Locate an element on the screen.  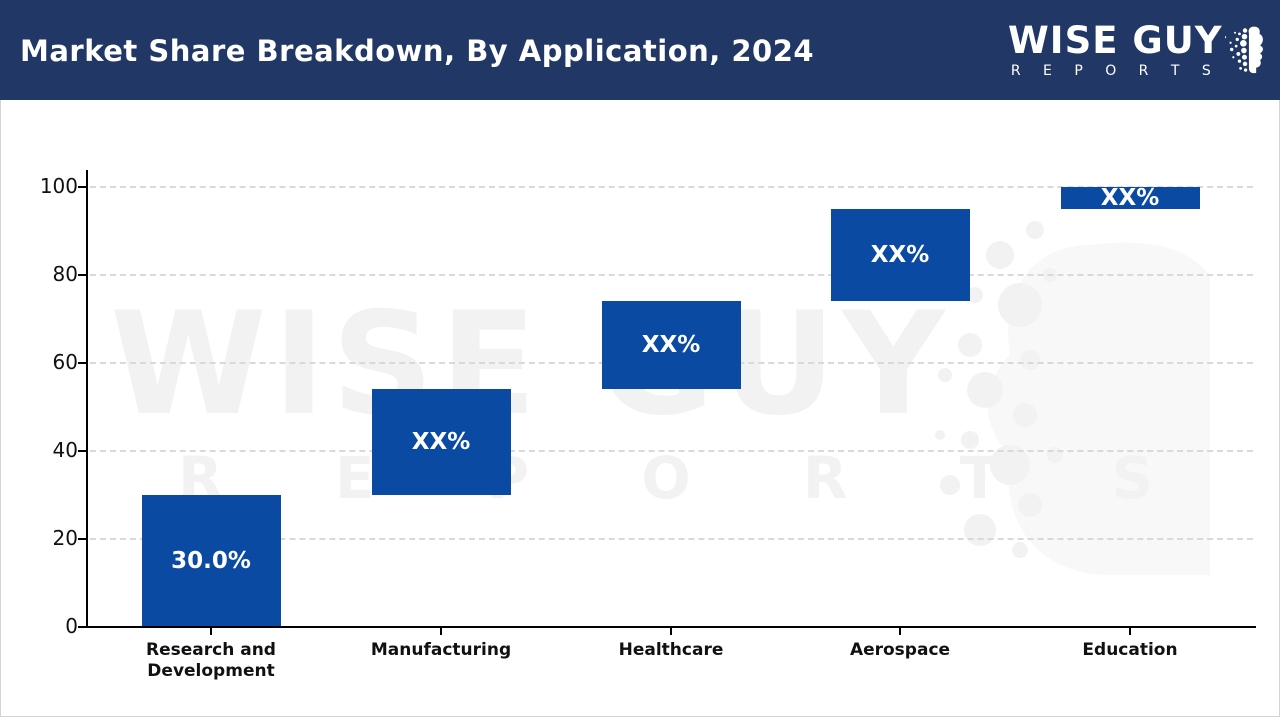
bar-aerospace: XX% is located at coordinates (900, 255).